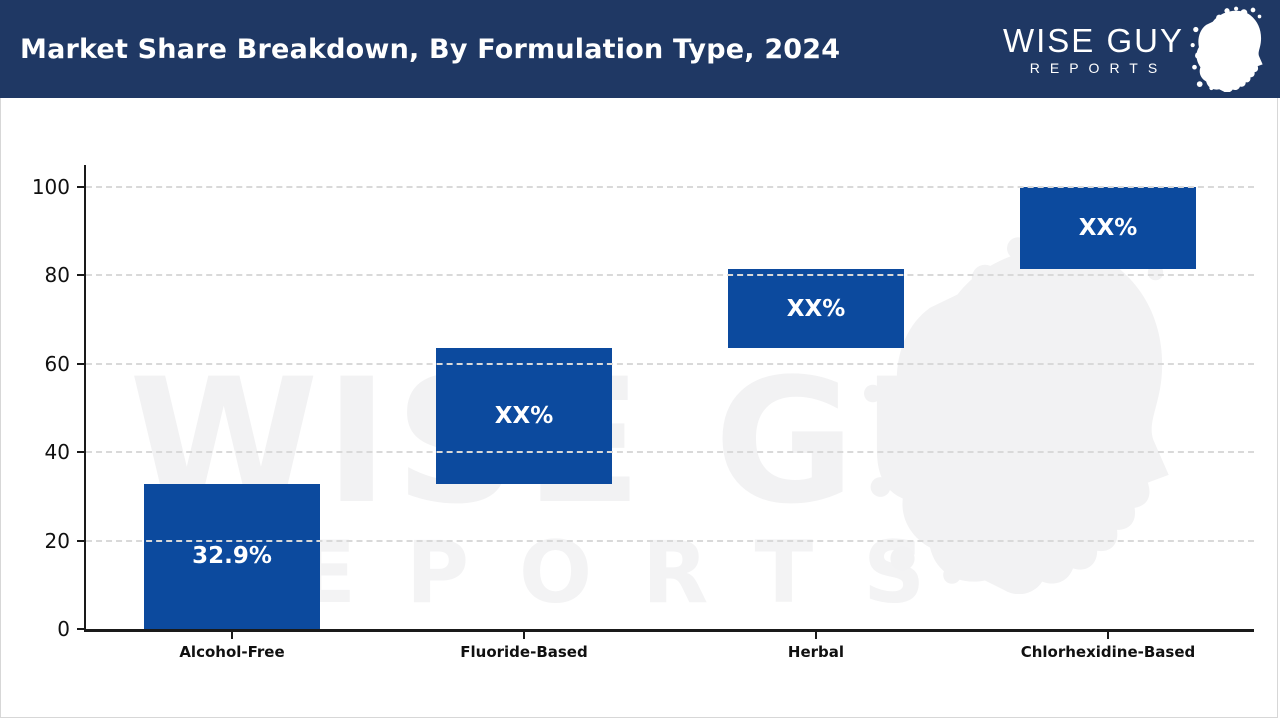  I want to click on y-tick-label-20: 20, so click(57, 540).